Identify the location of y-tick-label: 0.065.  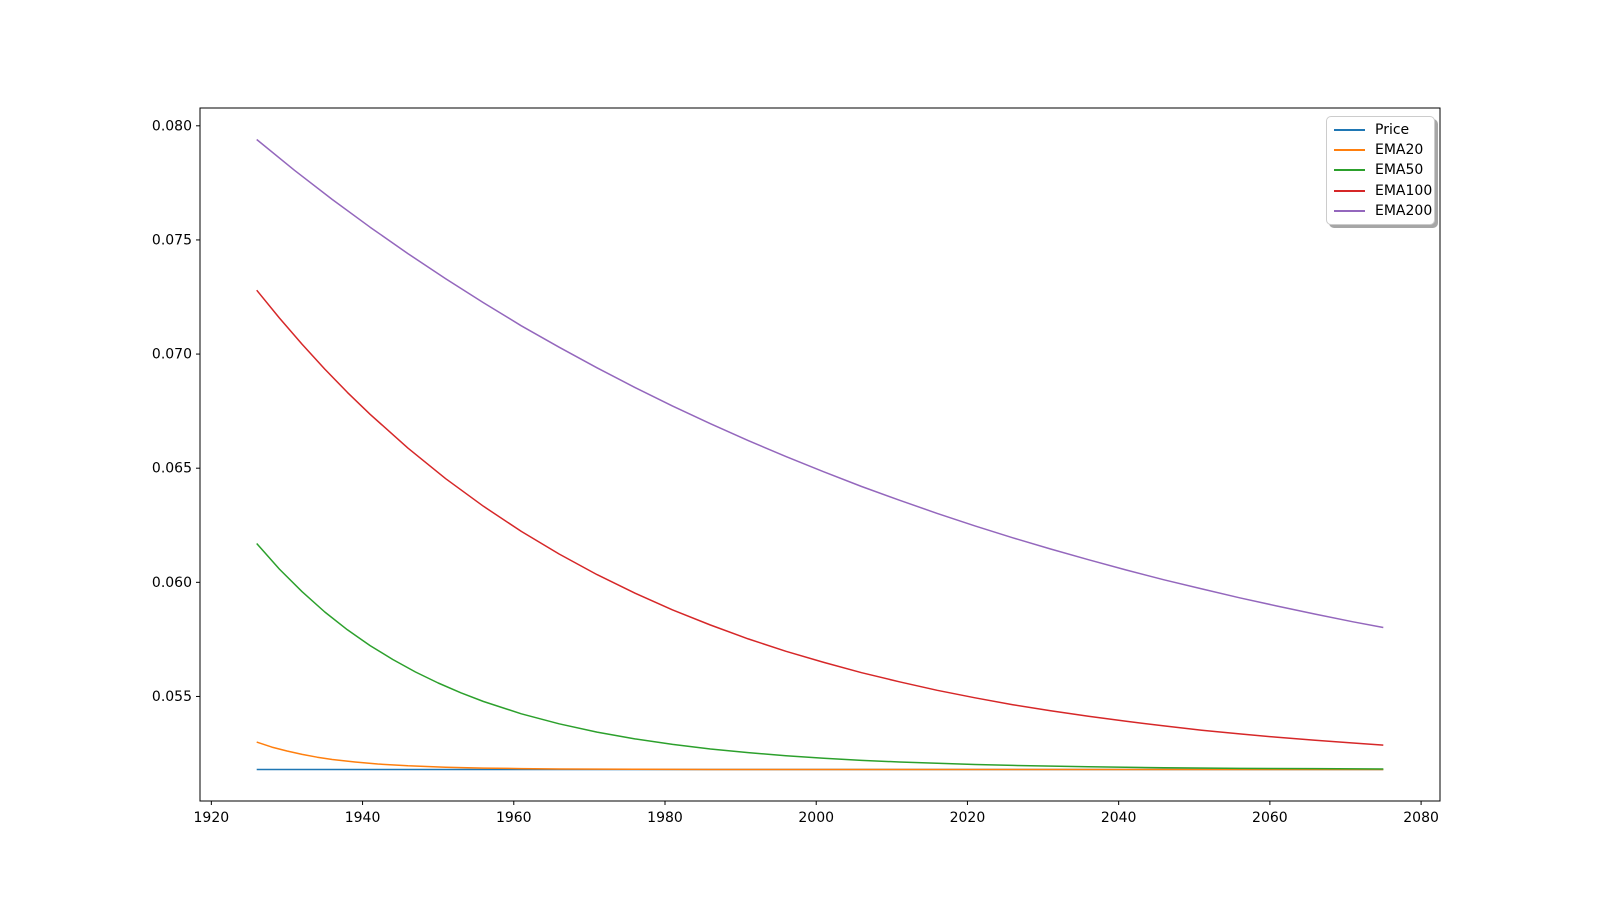
(172, 469).